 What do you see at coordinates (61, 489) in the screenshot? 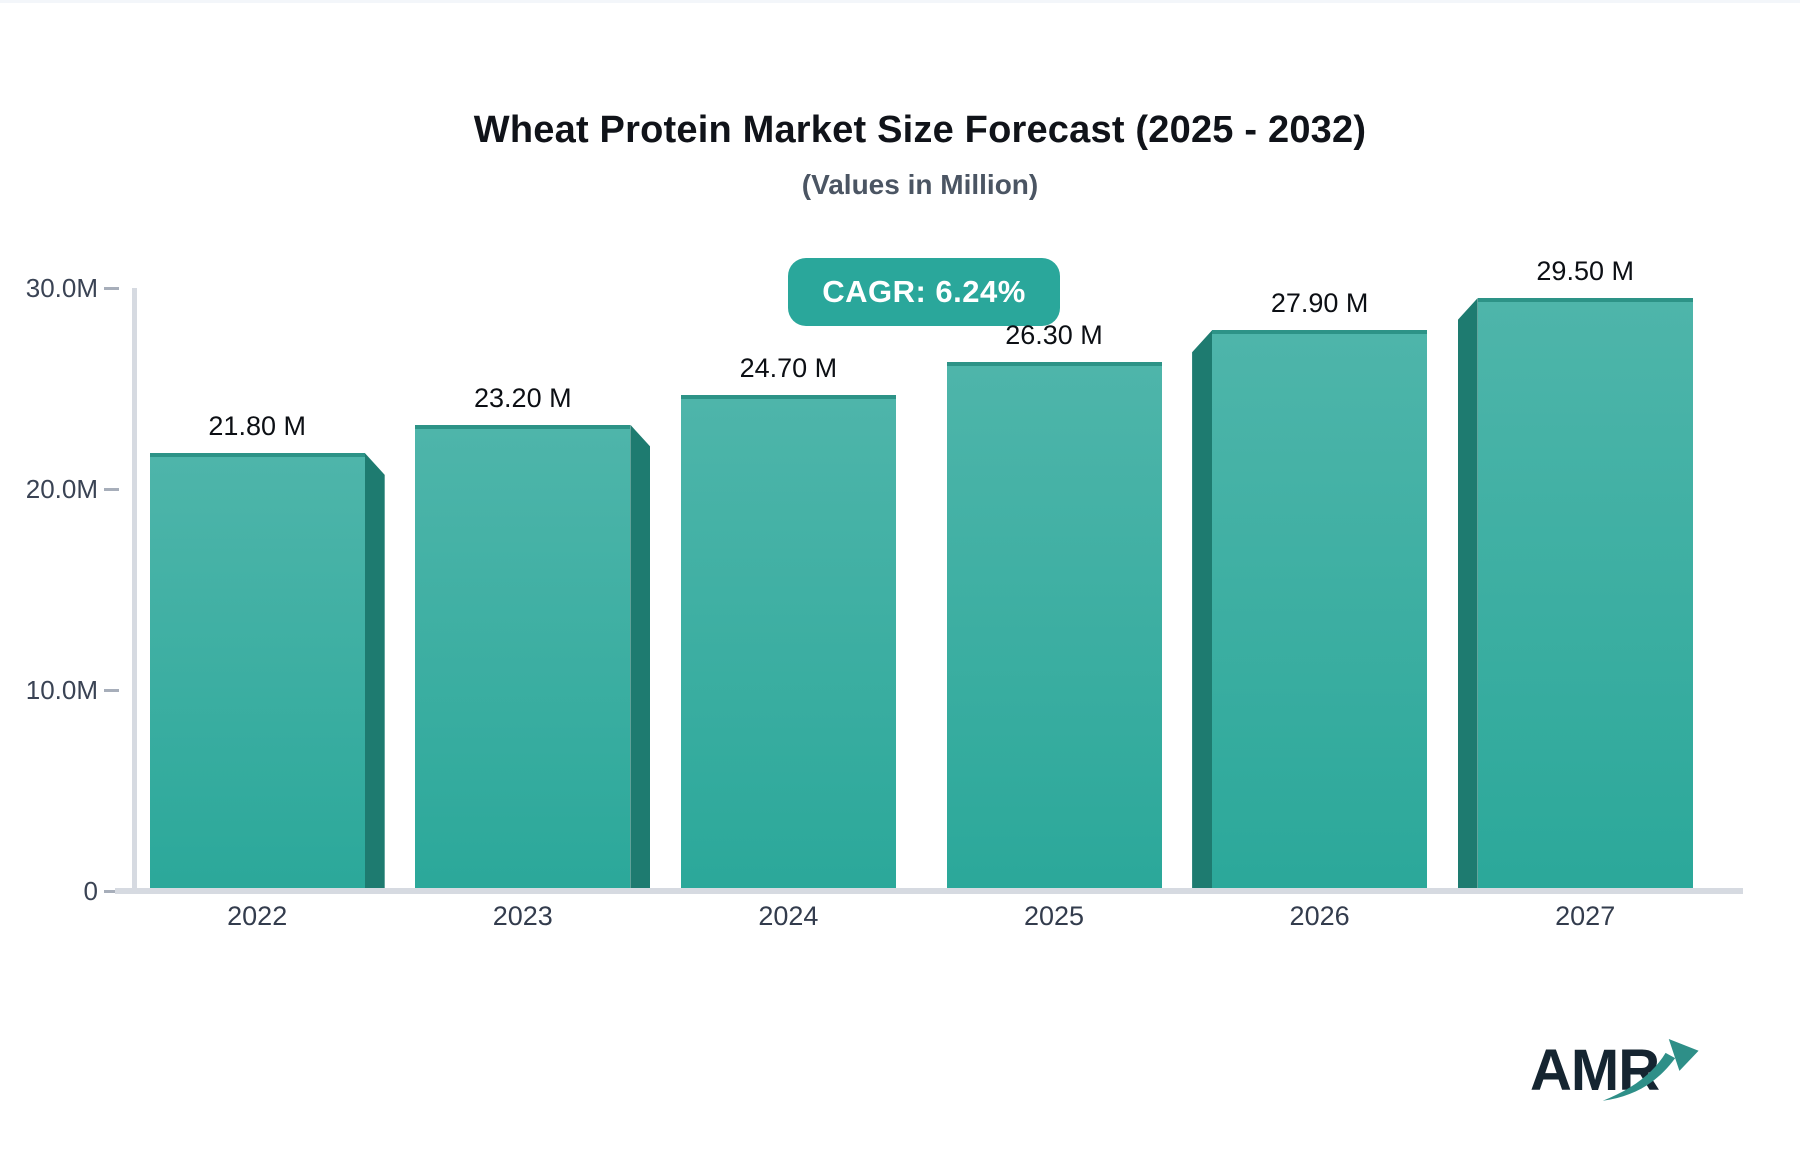
I see `y-axis-tick-label: 20.0M` at bounding box center [61, 489].